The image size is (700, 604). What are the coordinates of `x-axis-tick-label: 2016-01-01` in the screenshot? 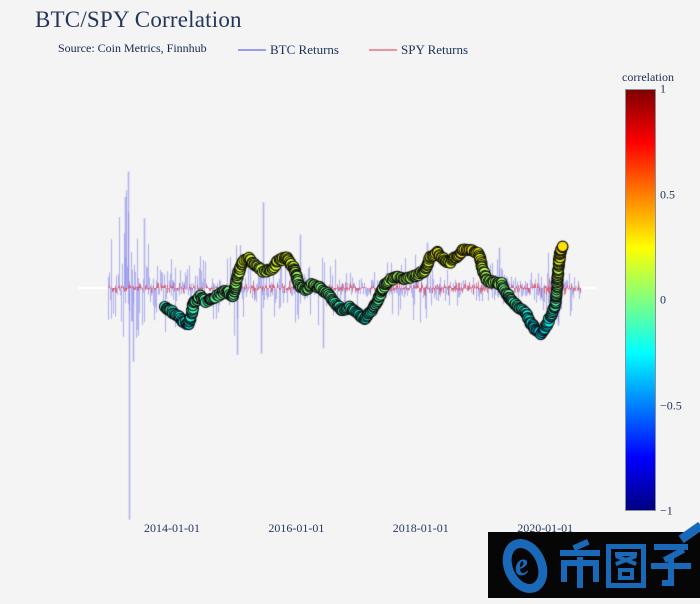 It's located at (296, 528).